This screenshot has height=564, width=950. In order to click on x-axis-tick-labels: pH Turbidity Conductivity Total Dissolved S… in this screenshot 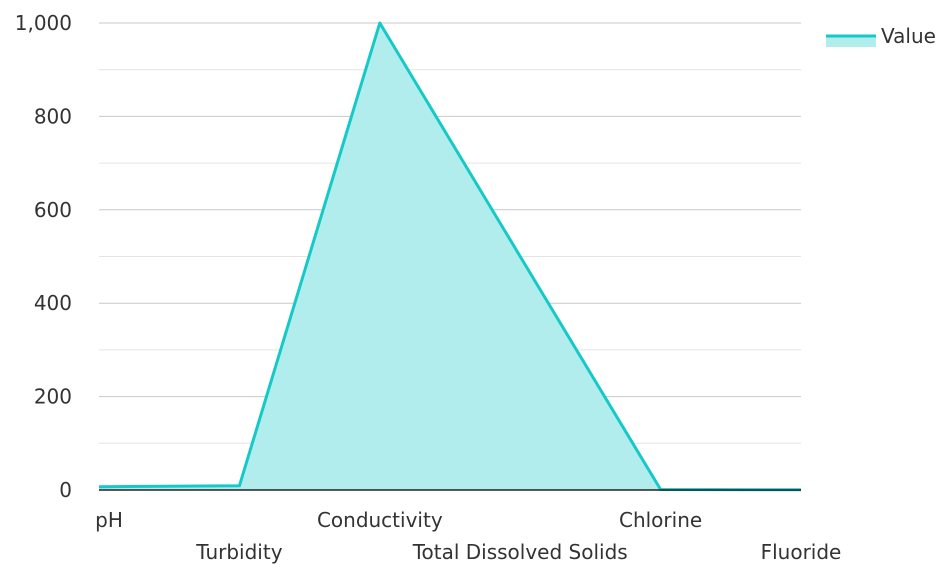, I will do `click(468, 536)`.